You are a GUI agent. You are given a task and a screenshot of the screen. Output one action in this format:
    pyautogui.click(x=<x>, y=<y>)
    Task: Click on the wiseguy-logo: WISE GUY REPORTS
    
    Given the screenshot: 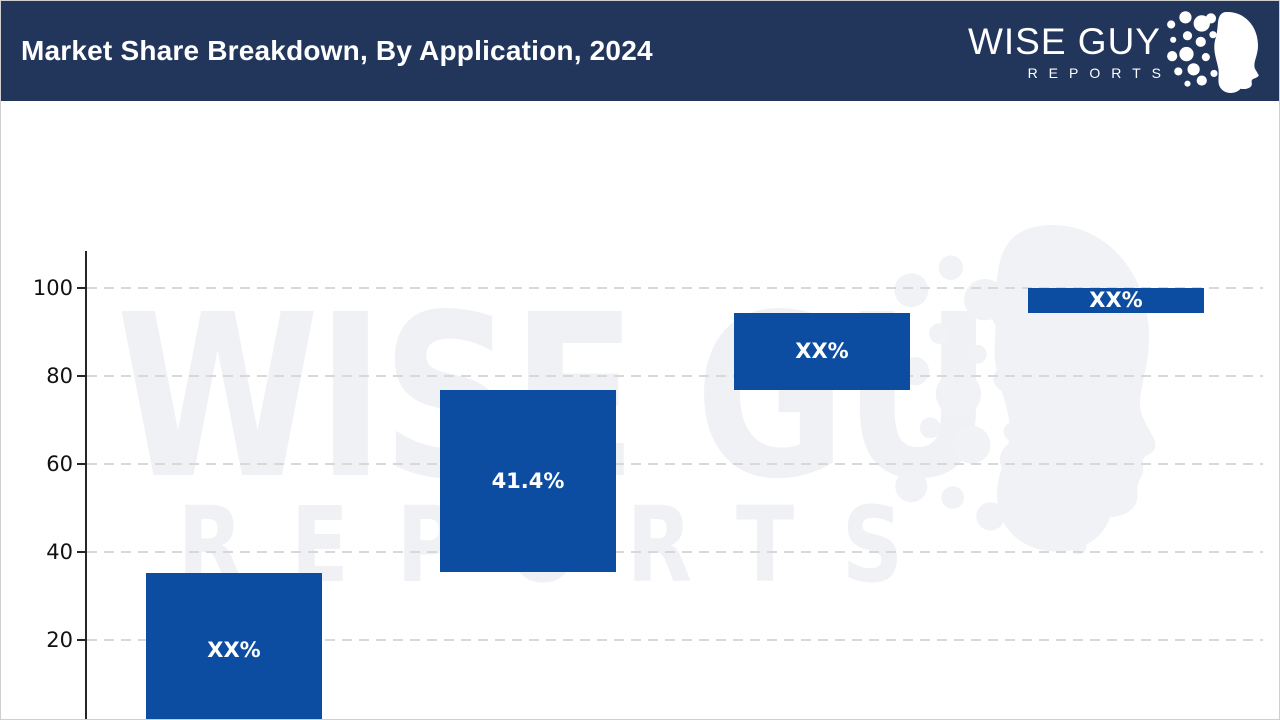 What is the action you would take?
    pyautogui.click(x=1116, y=51)
    